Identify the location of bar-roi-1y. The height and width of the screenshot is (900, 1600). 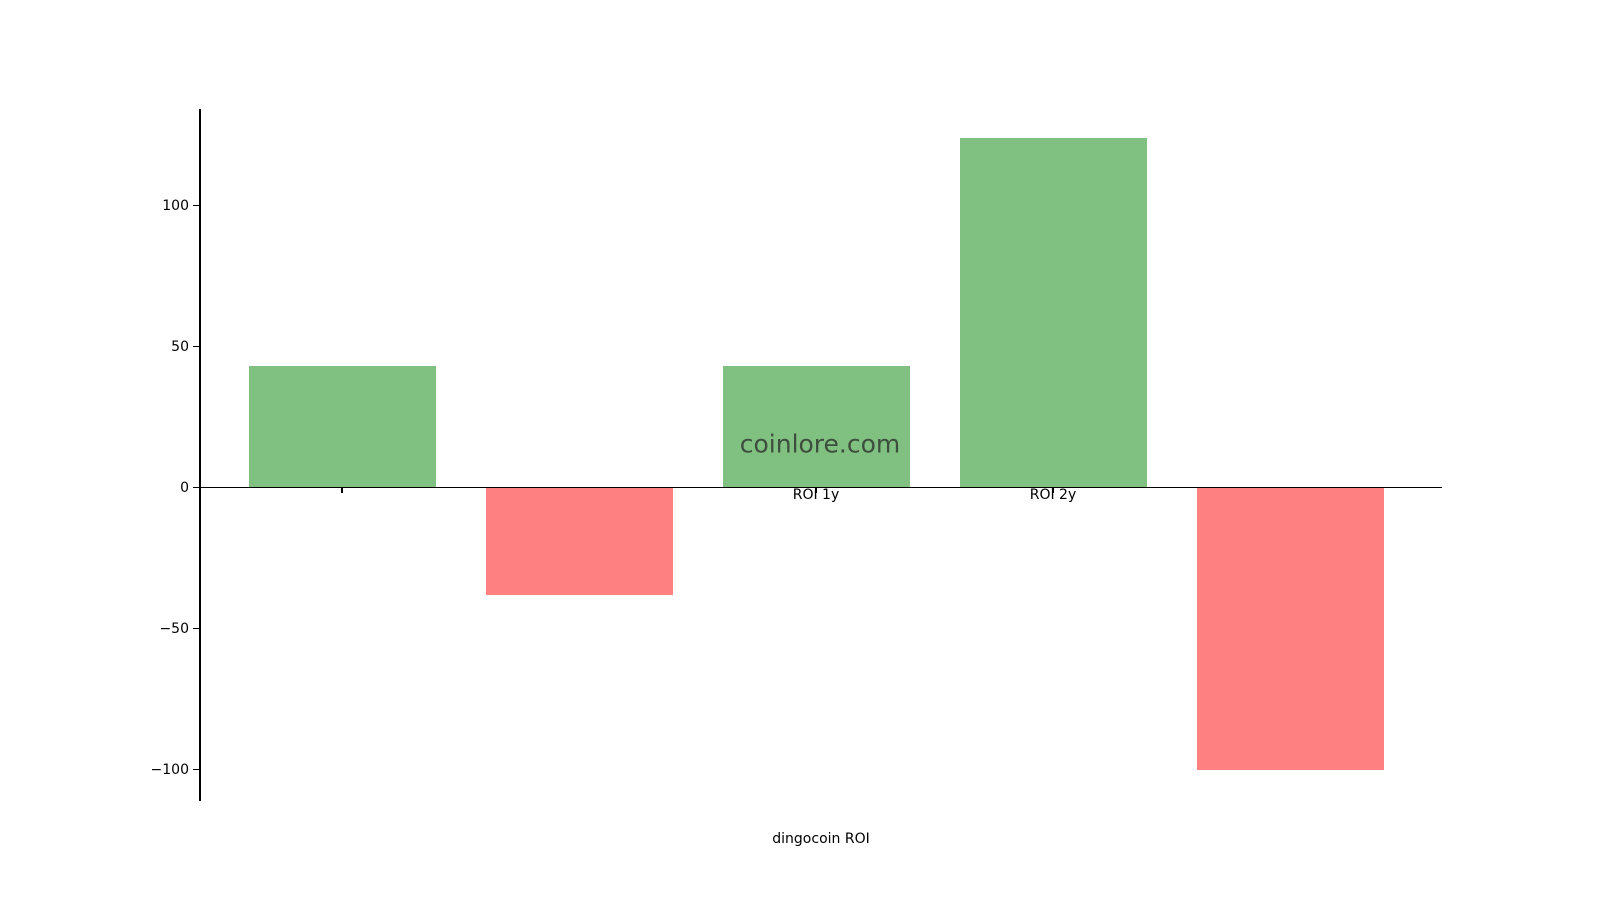
(816, 427).